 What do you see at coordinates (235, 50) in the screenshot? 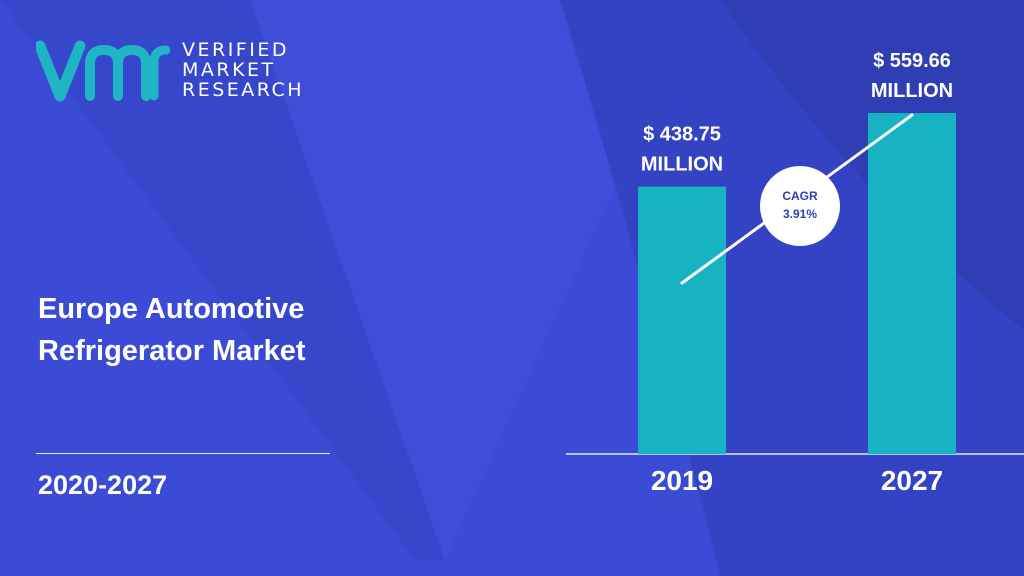
I see `logo-line-verified: VERIFIED` at bounding box center [235, 50].